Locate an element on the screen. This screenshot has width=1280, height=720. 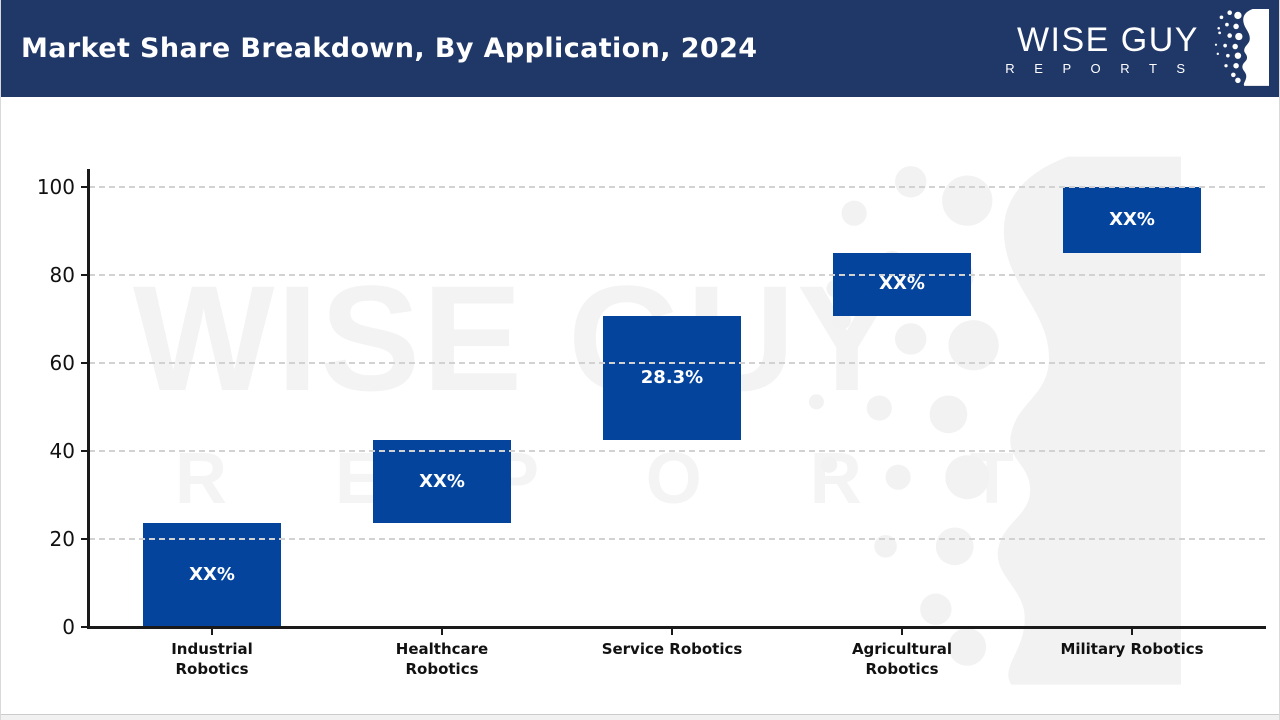
brand-logo: WISE GUY R E P O R T S is located at coordinates (1138, 49).